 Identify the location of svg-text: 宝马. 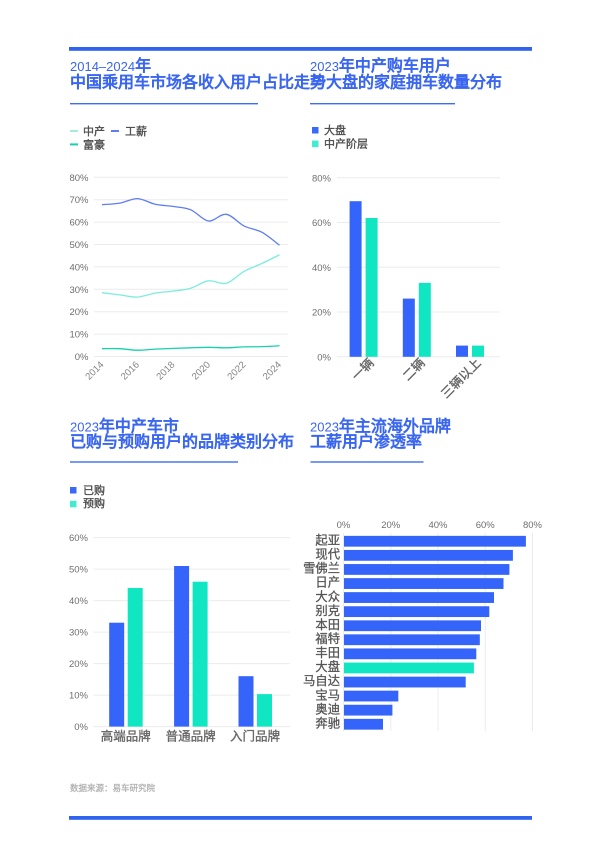
(327, 695).